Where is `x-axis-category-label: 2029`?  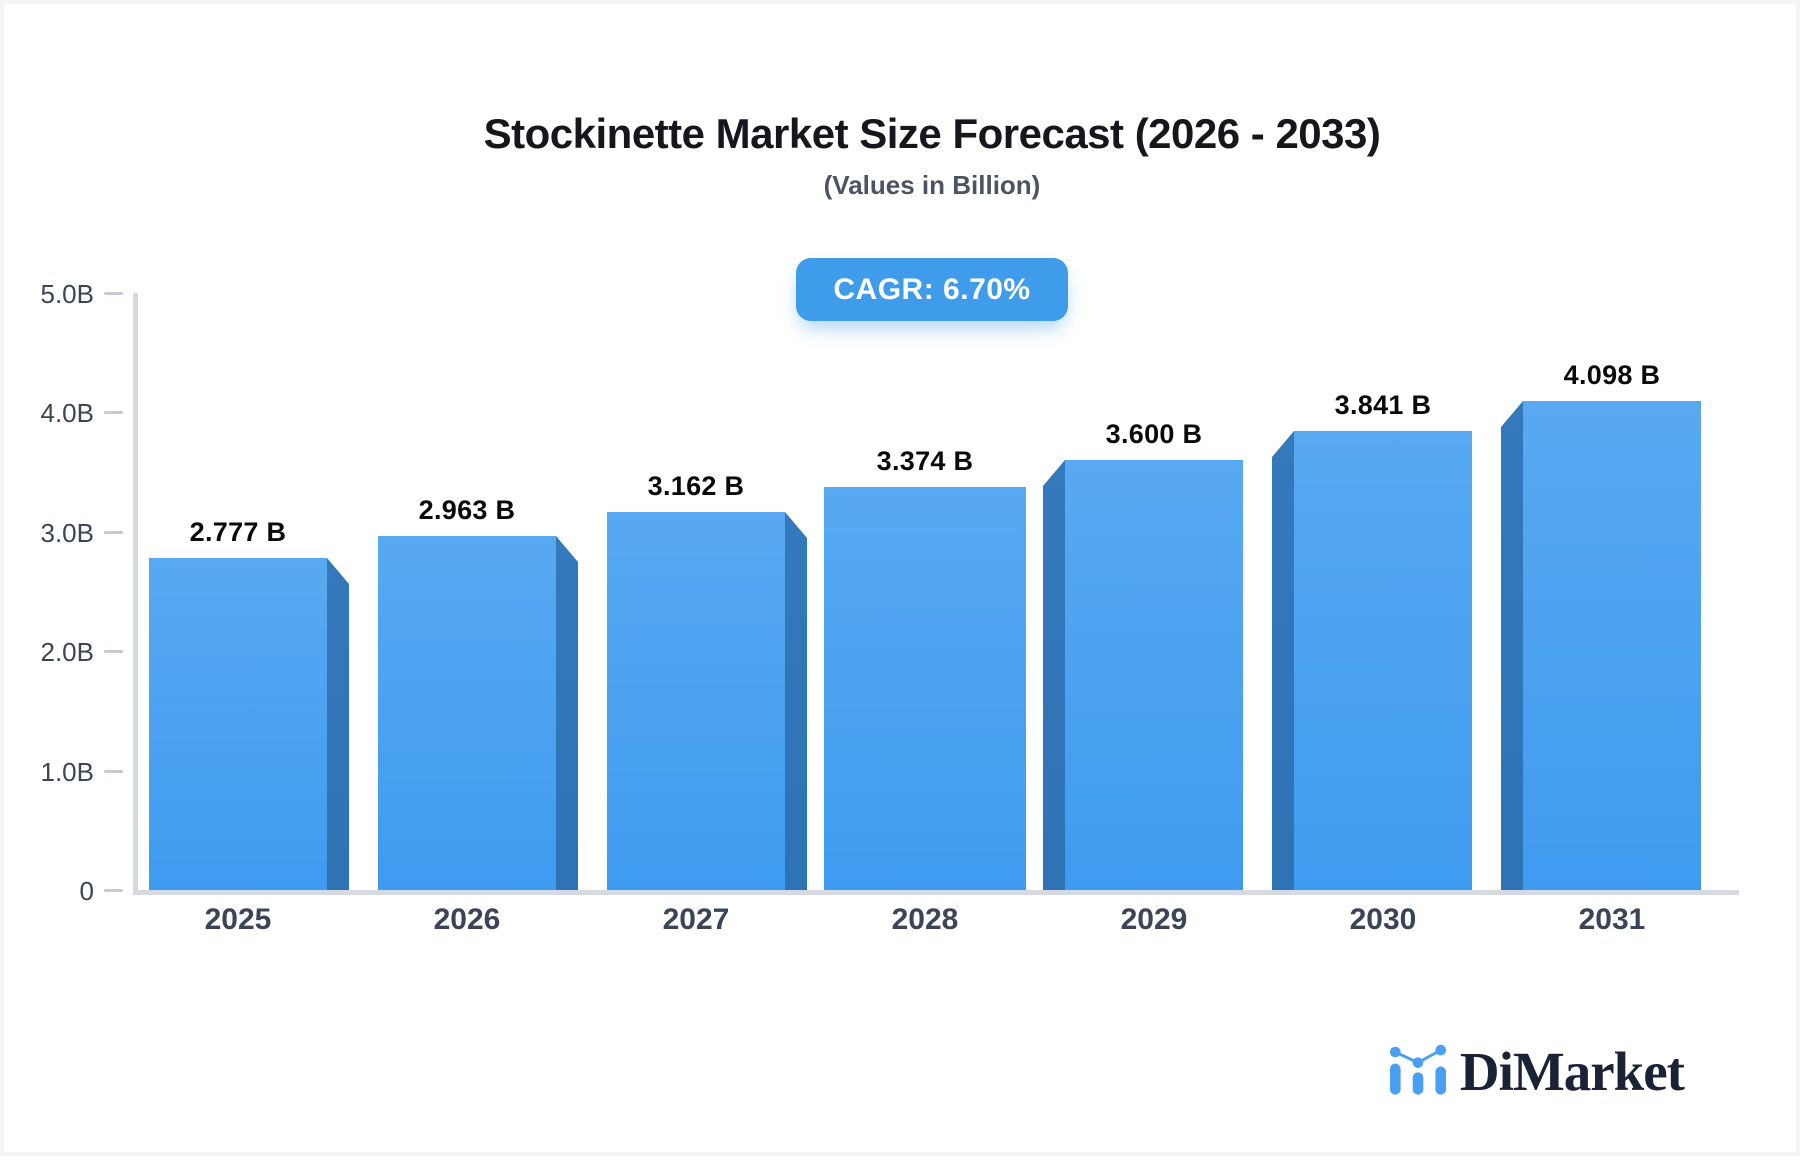
x-axis-category-label: 2029 is located at coordinates (1154, 919).